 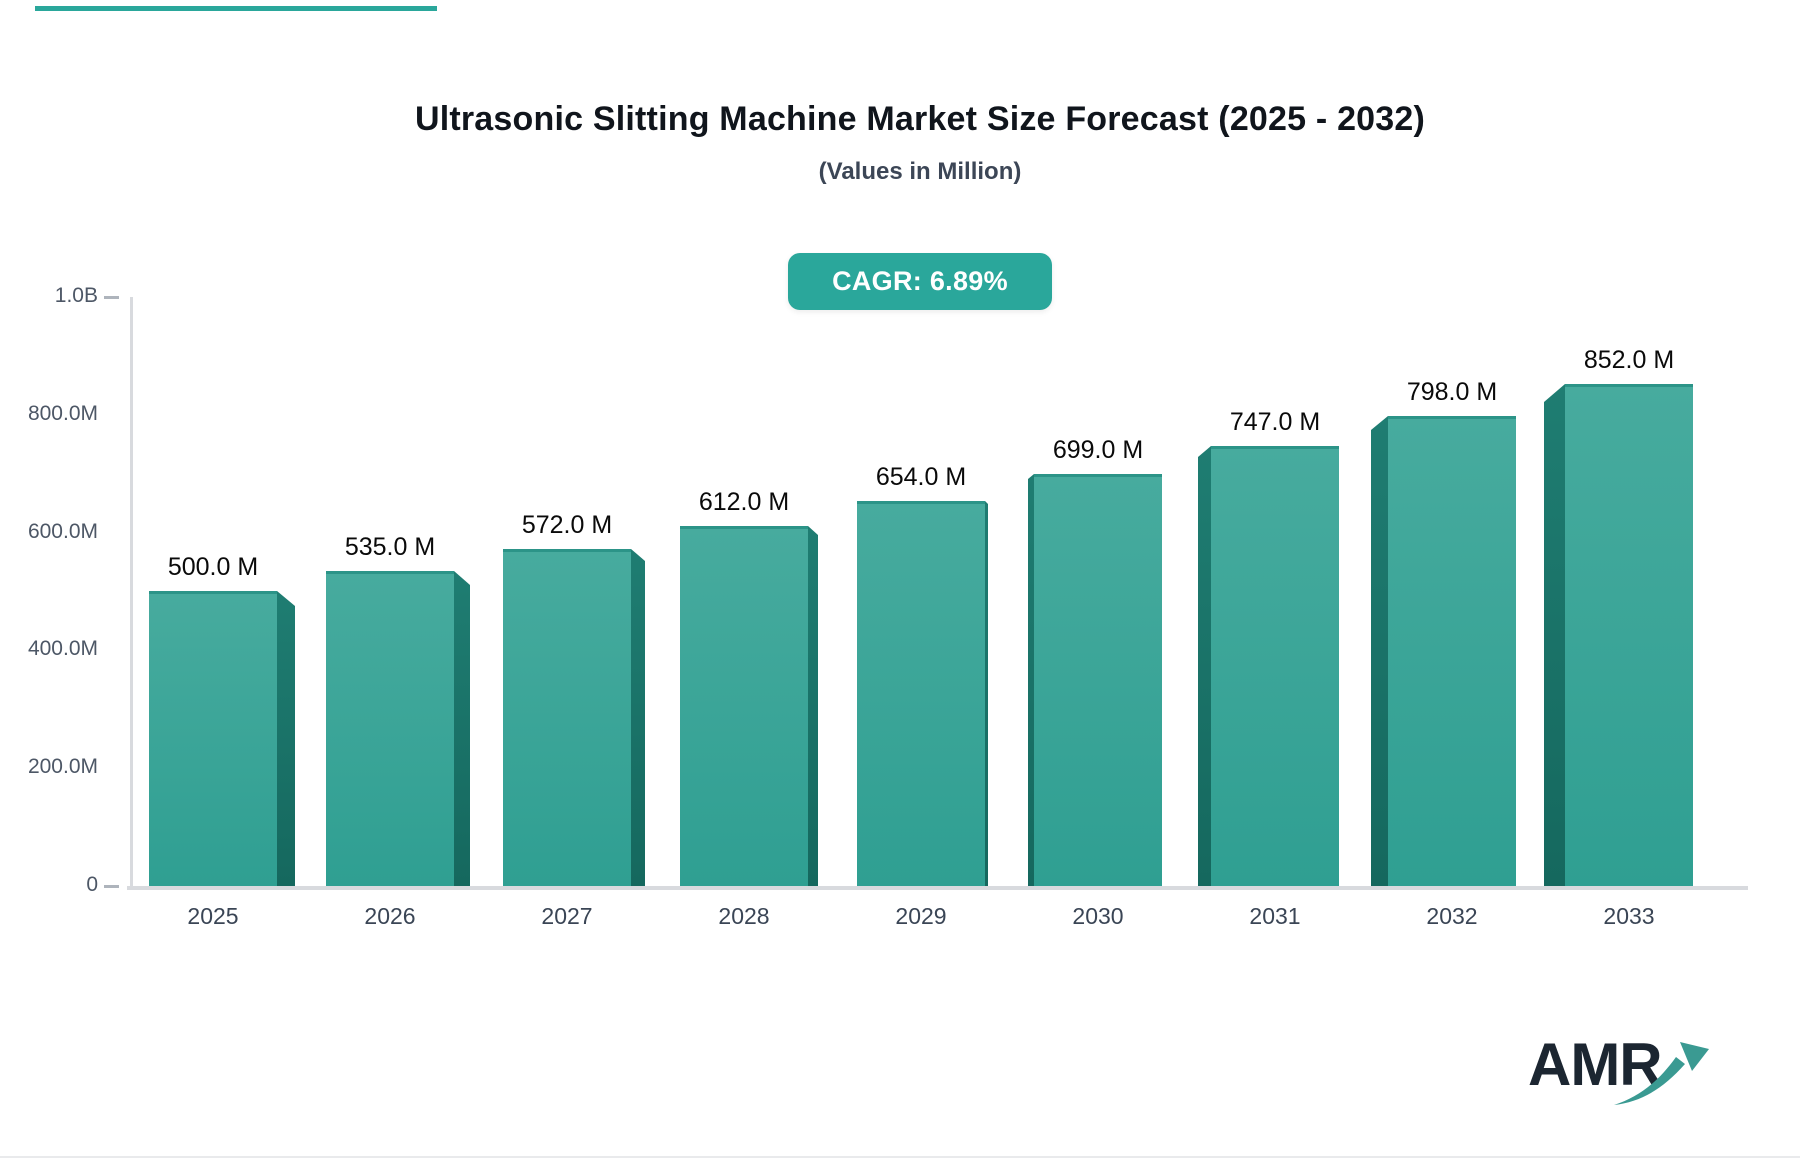 I want to click on bar-value-label: 798.0 M, so click(x=1452, y=392).